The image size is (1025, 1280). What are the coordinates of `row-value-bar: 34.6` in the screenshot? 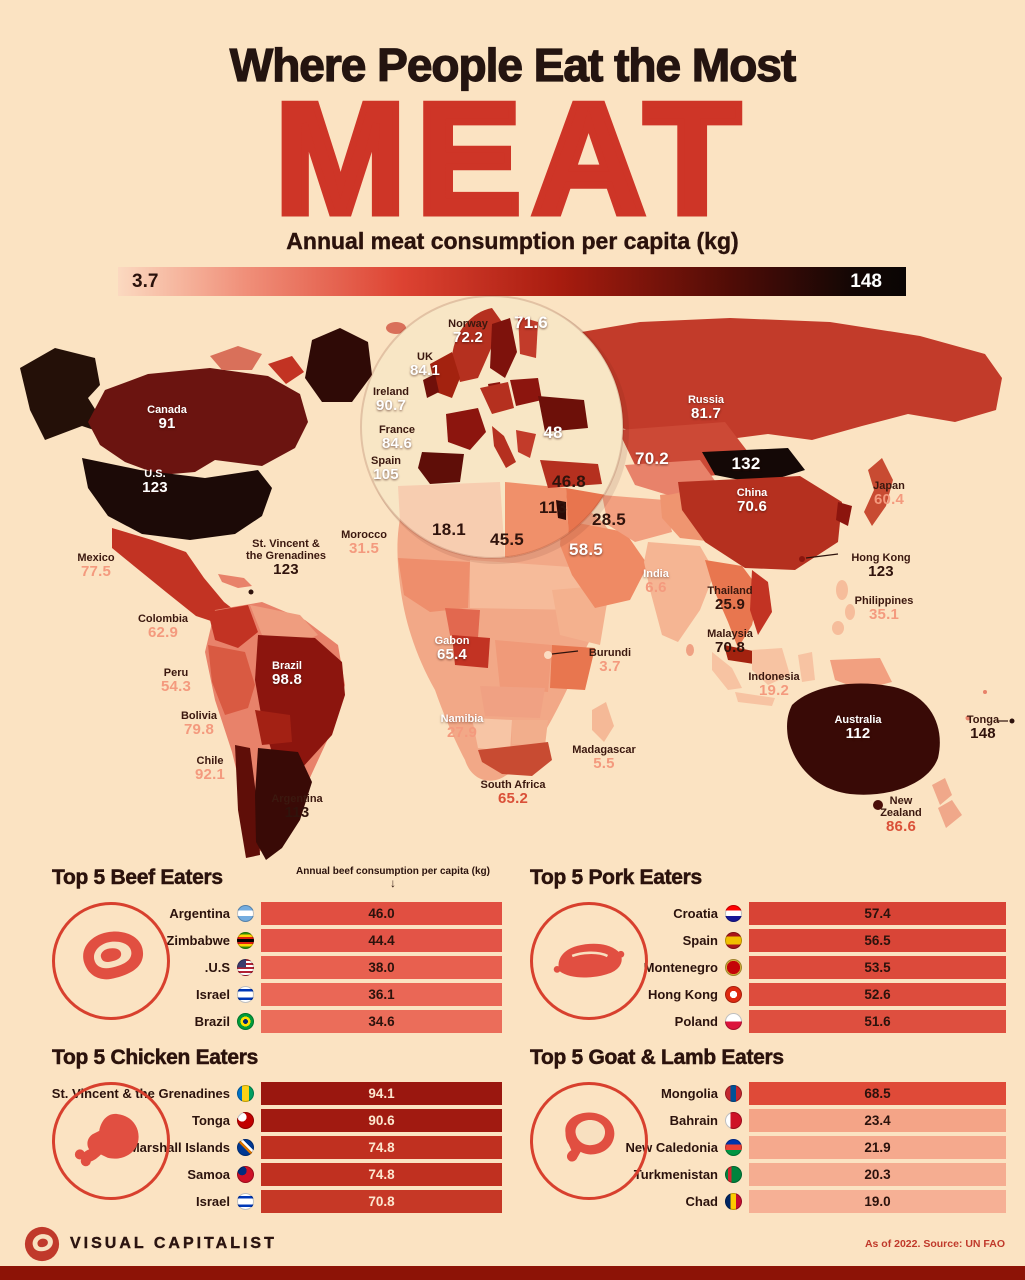 It's located at (381, 1021).